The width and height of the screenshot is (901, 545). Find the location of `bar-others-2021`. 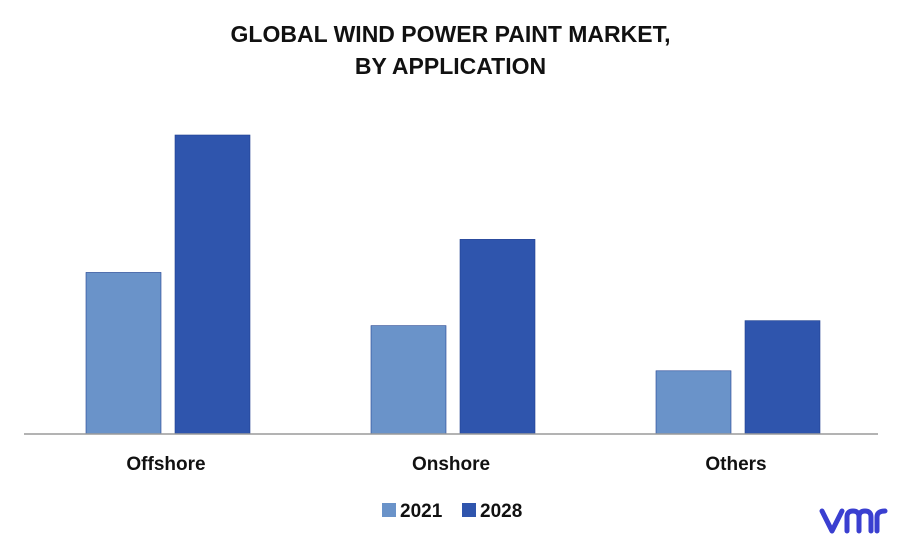

bar-others-2021 is located at coordinates (693, 402).